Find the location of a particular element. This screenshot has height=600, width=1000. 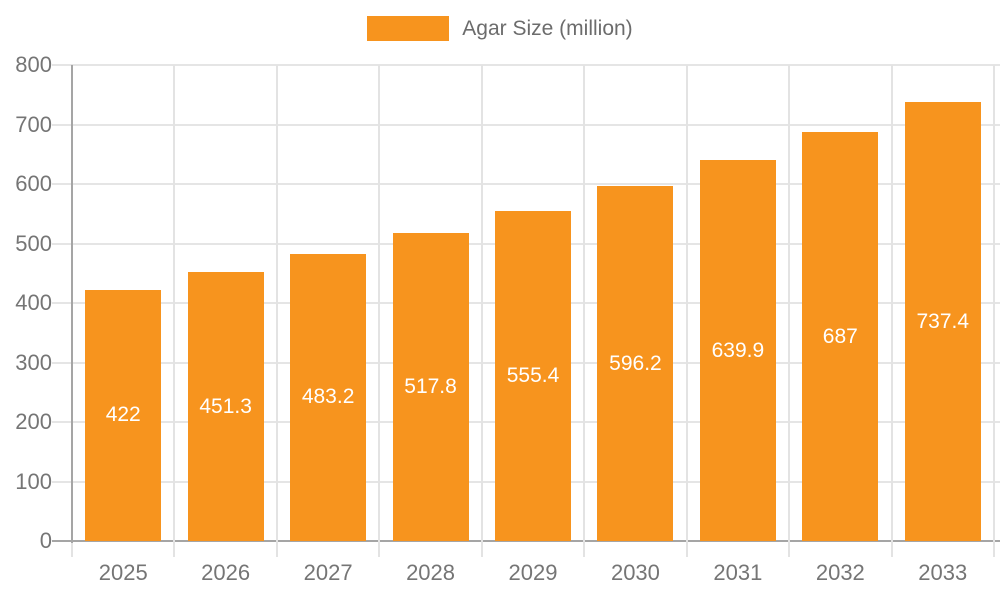

bar-2025: 422 is located at coordinates (123, 415).